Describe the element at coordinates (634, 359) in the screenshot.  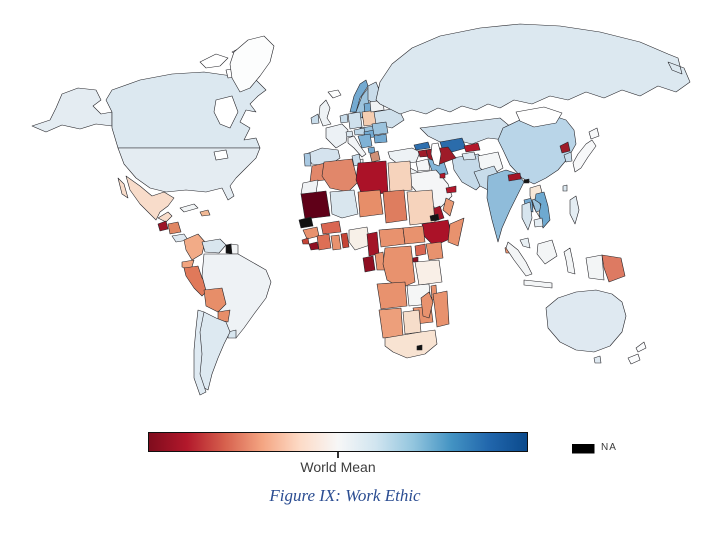
I see `country-new-zealand-south` at that location.